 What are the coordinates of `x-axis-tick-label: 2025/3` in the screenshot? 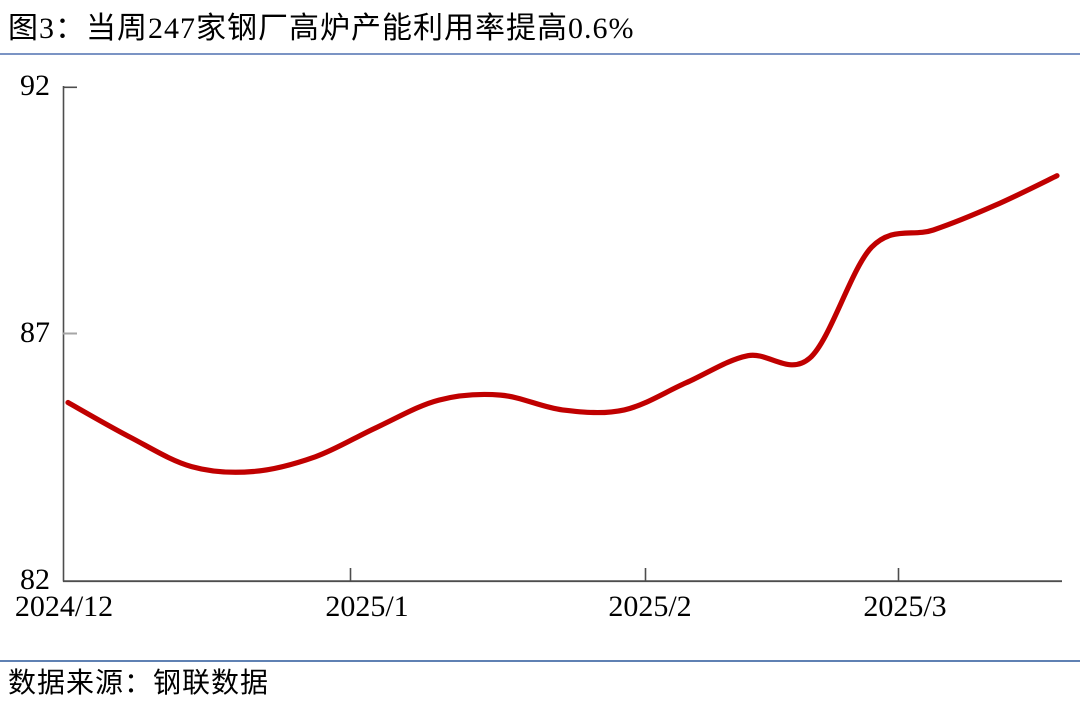 It's located at (905, 606).